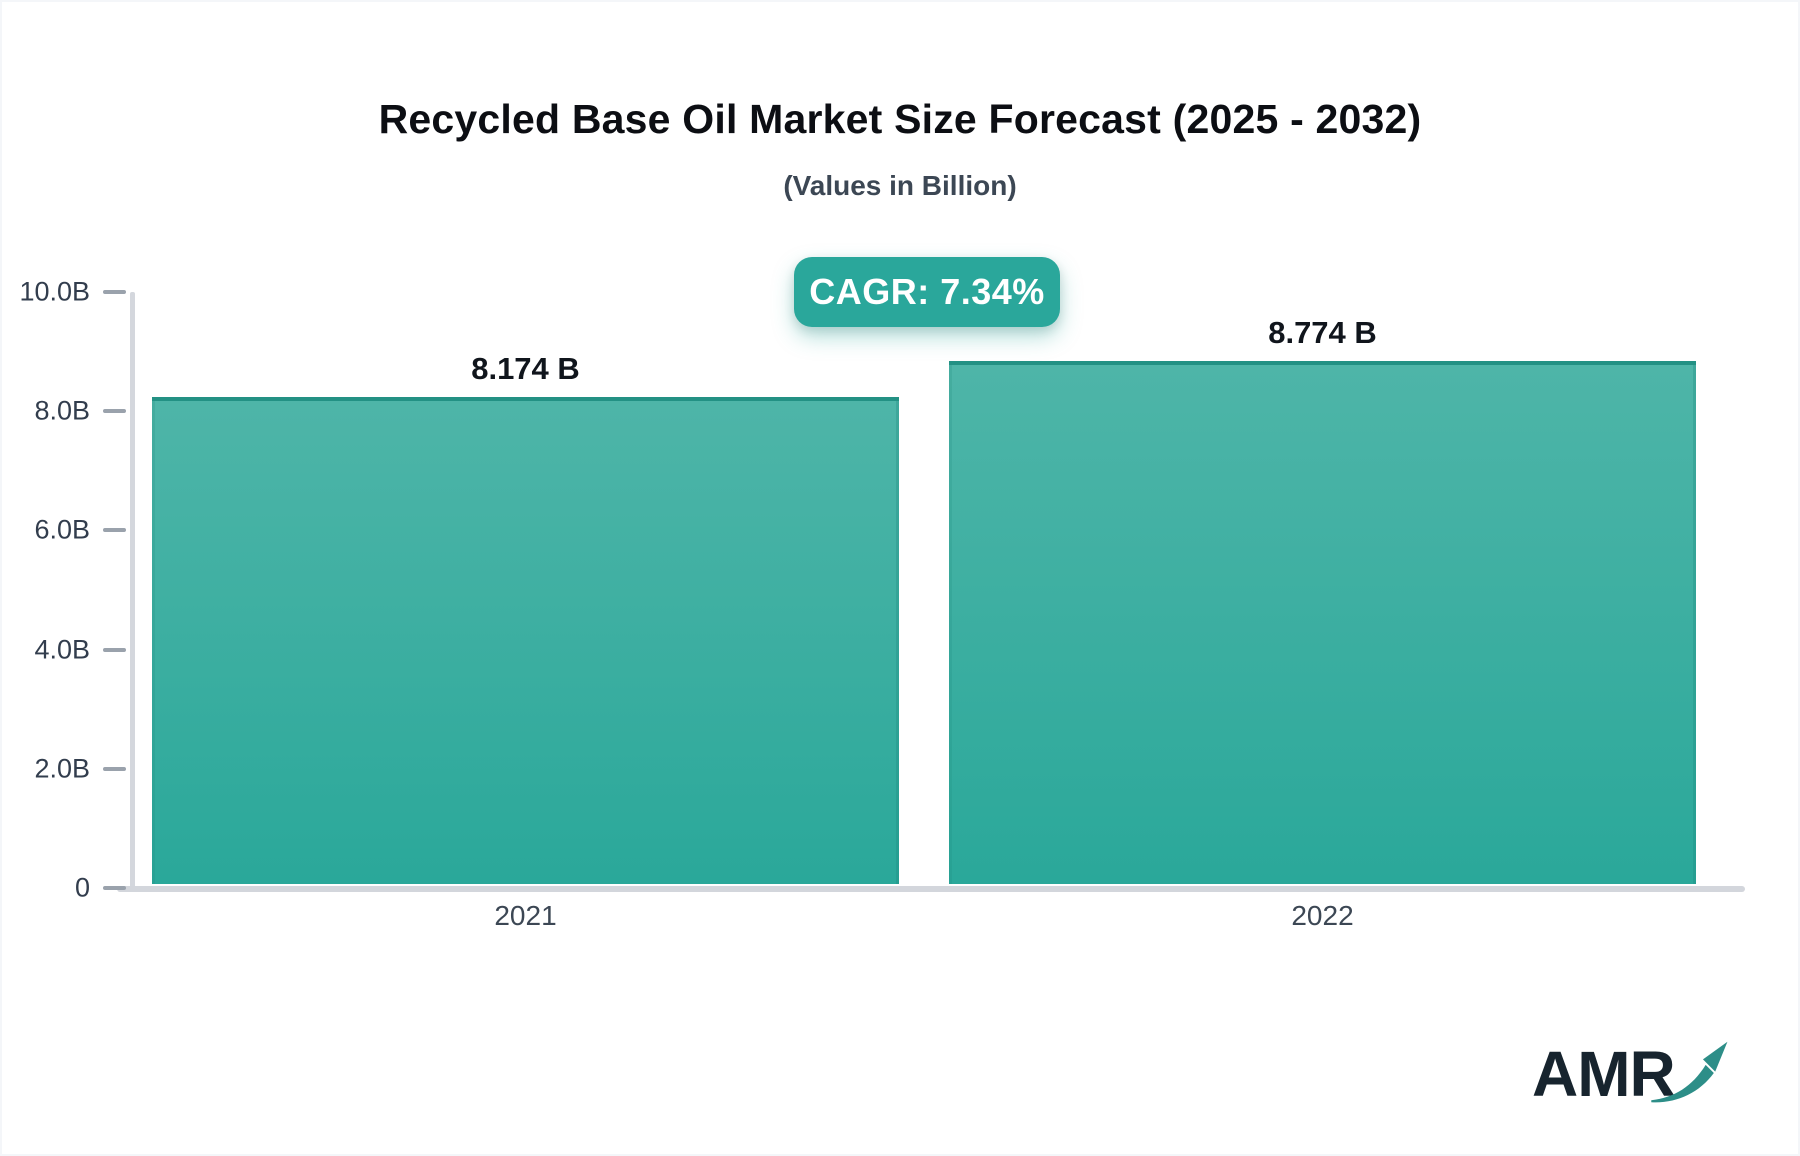 This screenshot has width=1800, height=1156. What do you see at coordinates (931, 889) in the screenshot?
I see `x-axis-line` at bounding box center [931, 889].